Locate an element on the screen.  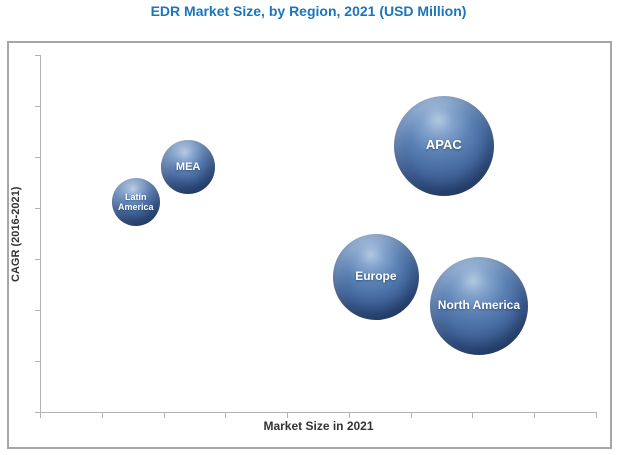
bubble-label: North America is located at coordinates (479, 305).